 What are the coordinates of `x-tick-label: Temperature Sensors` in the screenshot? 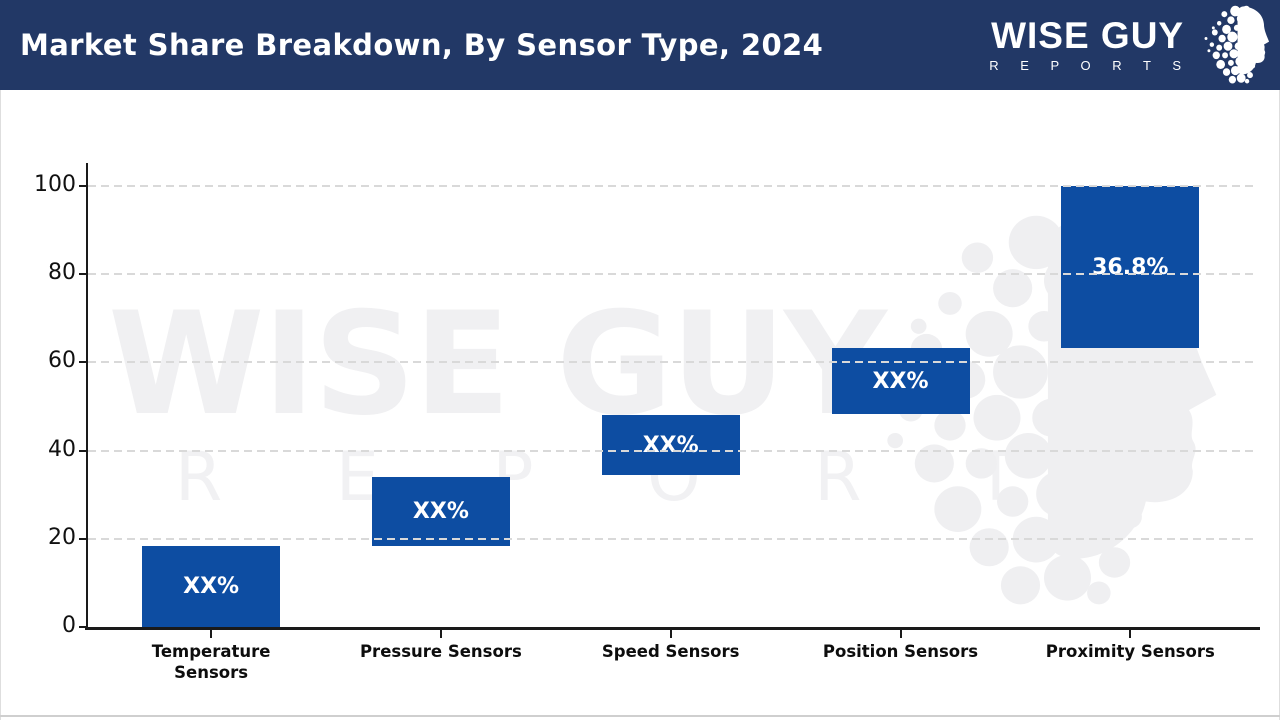 It's located at (211, 662).